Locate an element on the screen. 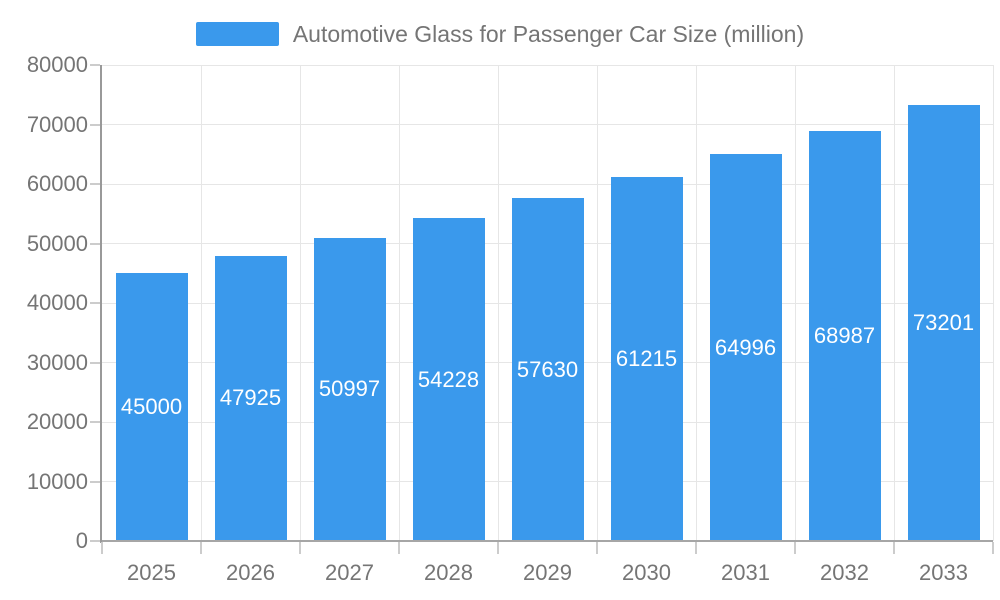 This screenshot has height=600, width=1000. x-axis-tick-label: 2026 is located at coordinates (250, 572).